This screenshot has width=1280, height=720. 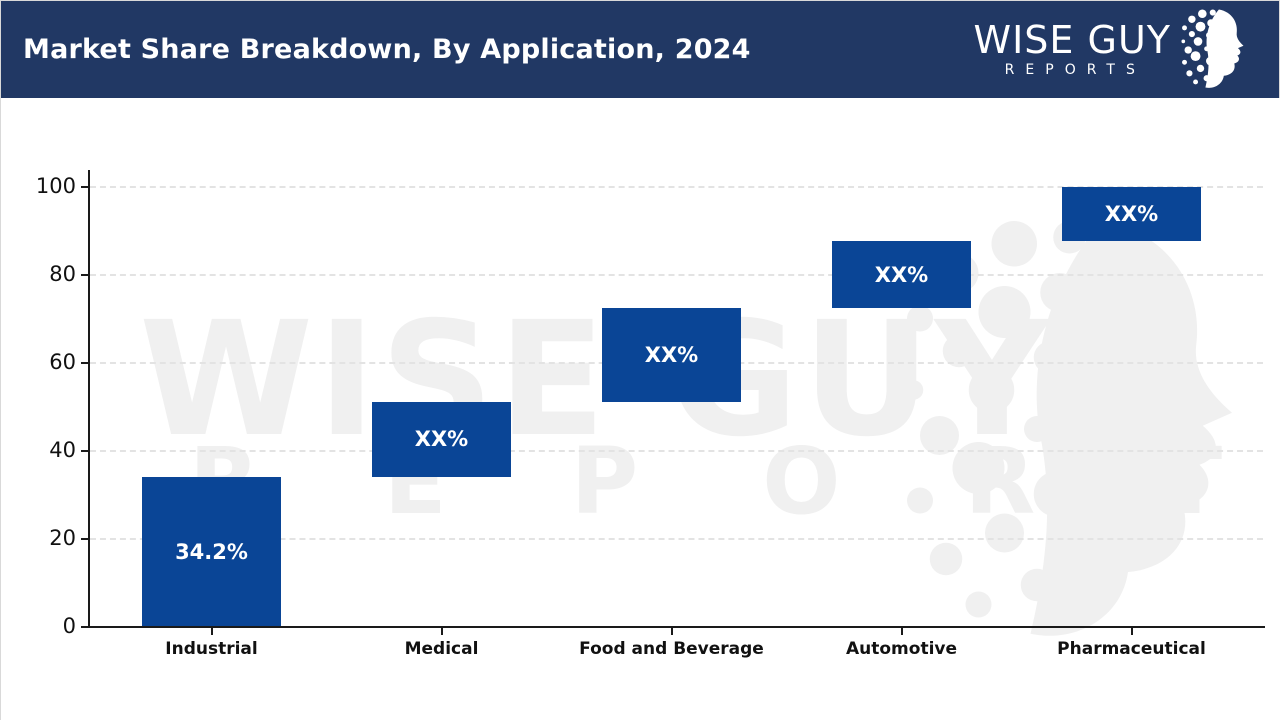 I want to click on y-tick-label-20: 20, so click(x=62, y=538).